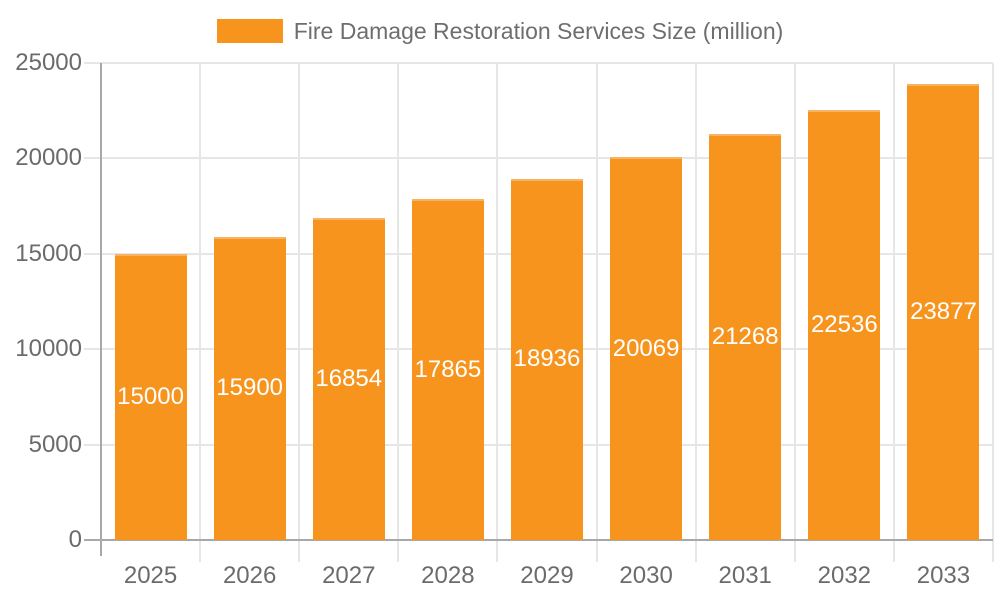 The width and height of the screenshot is (1000, 600). Describe the element at coordinates (646, 575) in the screenshot. I see `x-tick-label: 2030` at that location.